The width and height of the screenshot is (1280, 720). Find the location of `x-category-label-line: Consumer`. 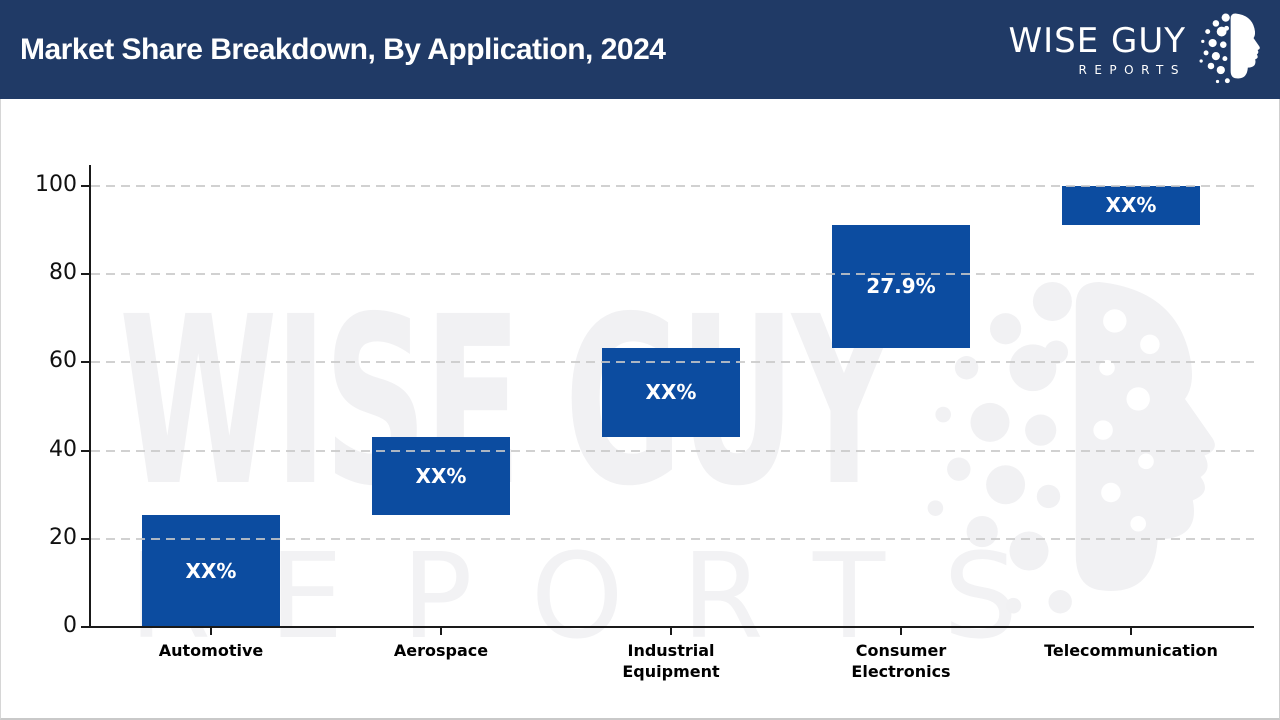

x-category-label-line: Consumer is located at coordinates (901, 650).